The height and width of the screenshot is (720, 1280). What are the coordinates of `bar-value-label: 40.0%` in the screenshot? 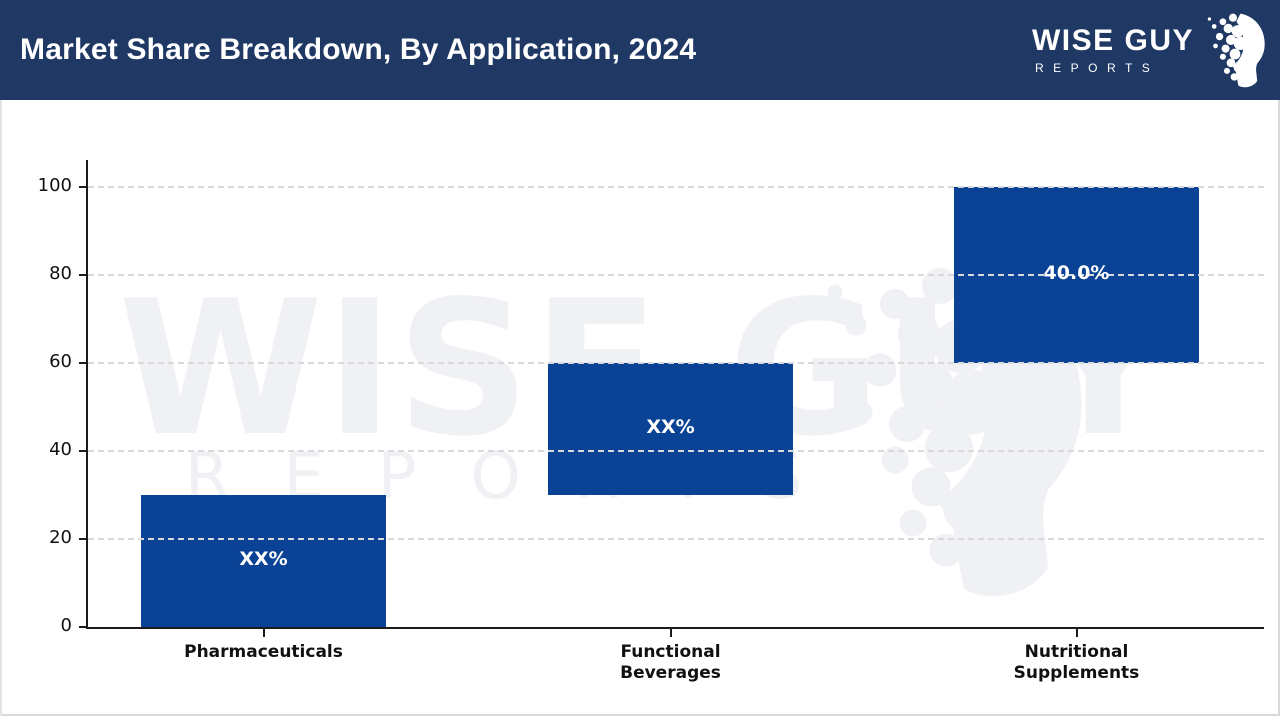 It's located at (1076, 273).